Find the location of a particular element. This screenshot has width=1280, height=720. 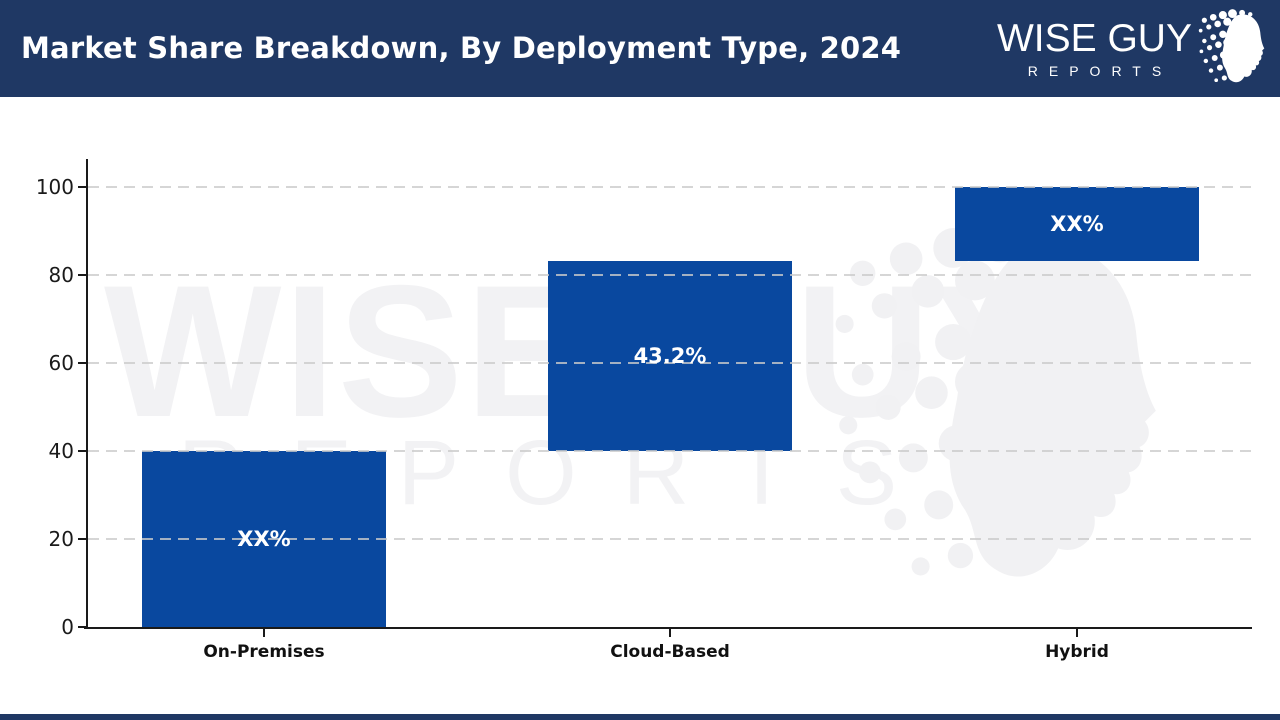

x-tick-mark-cloud-based is located at coordinates (670, 633).